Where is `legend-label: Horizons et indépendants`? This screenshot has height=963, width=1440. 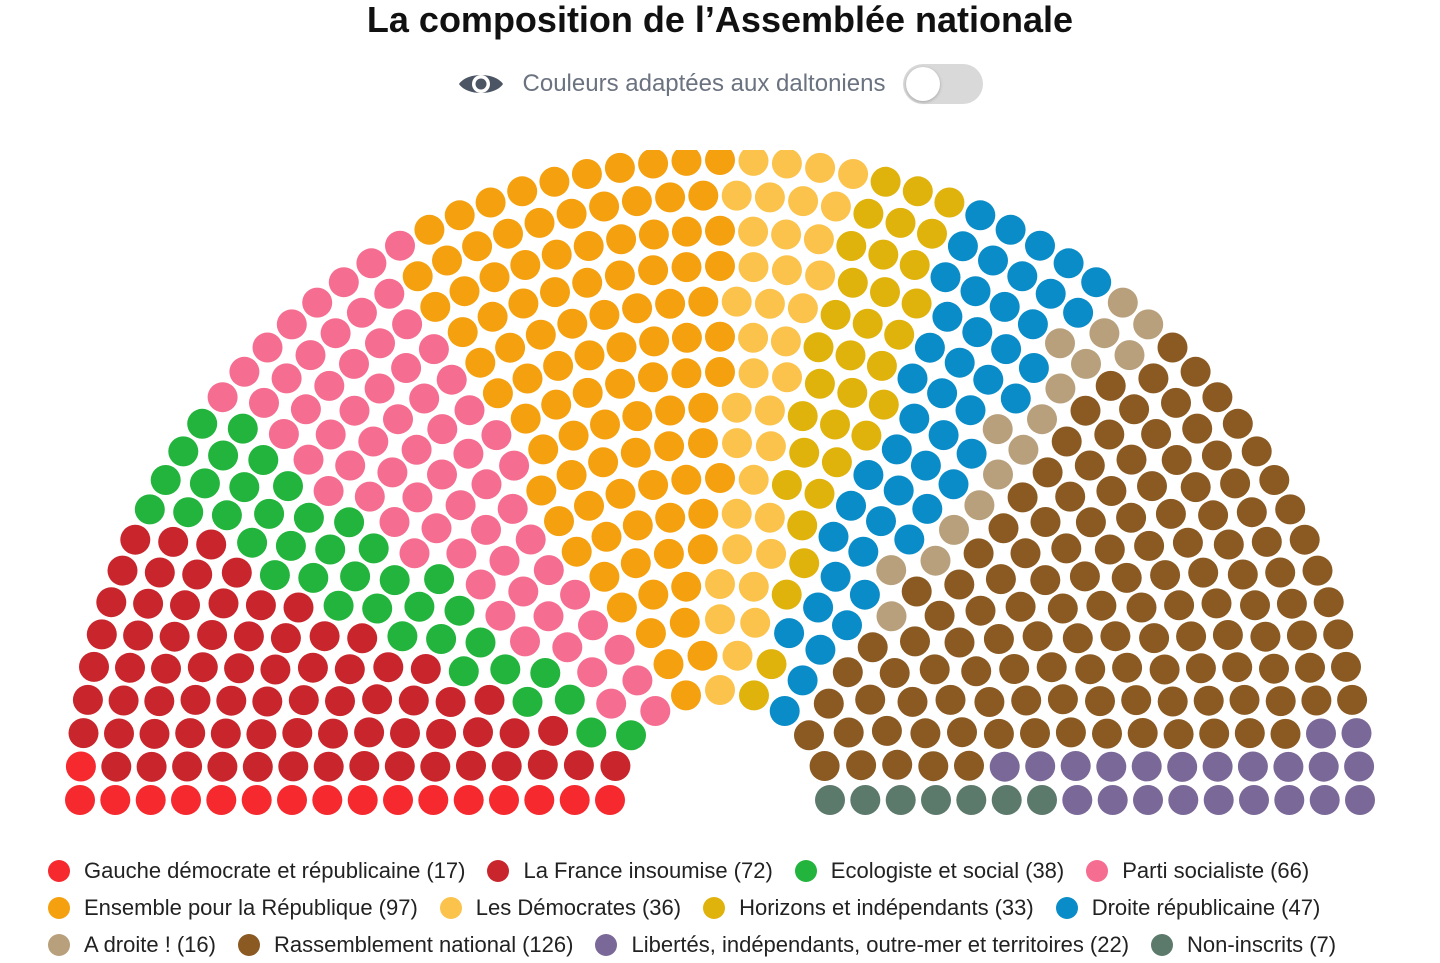 legend-label: Horizons et indépendants is located at coordinates (864, 907).